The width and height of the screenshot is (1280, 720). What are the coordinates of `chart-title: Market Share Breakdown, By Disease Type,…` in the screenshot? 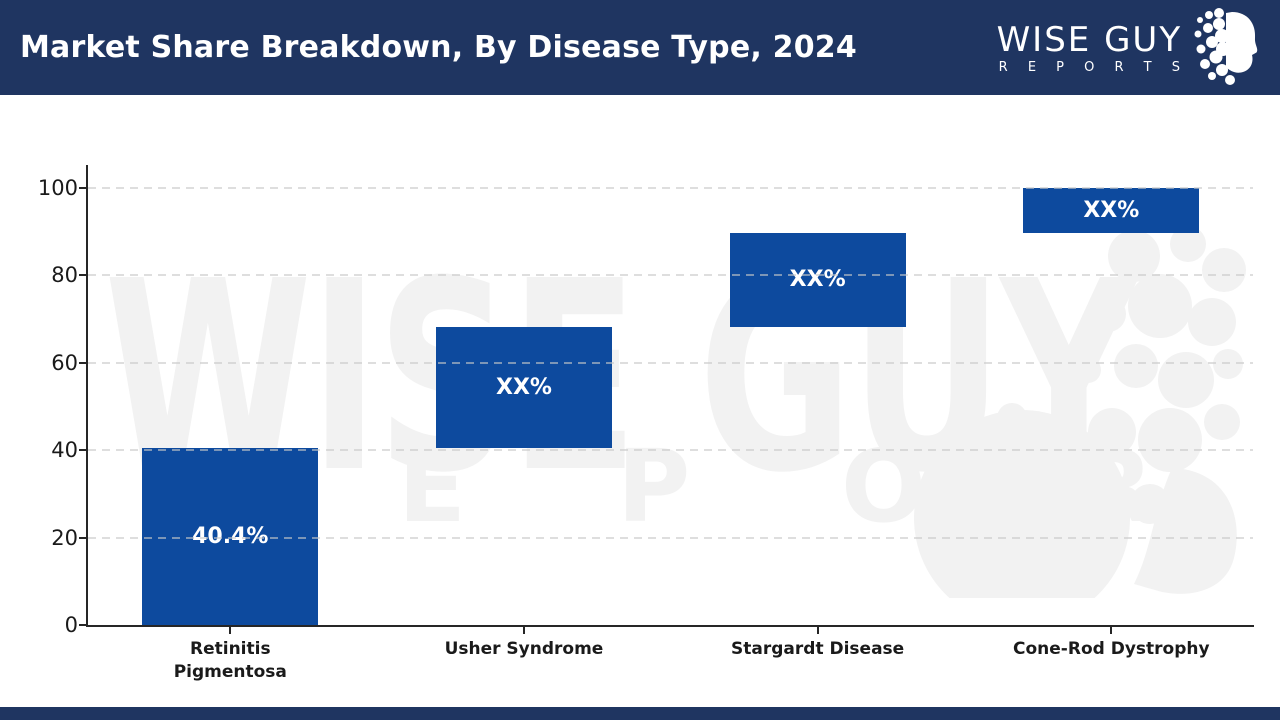 It's located at (438, 47).